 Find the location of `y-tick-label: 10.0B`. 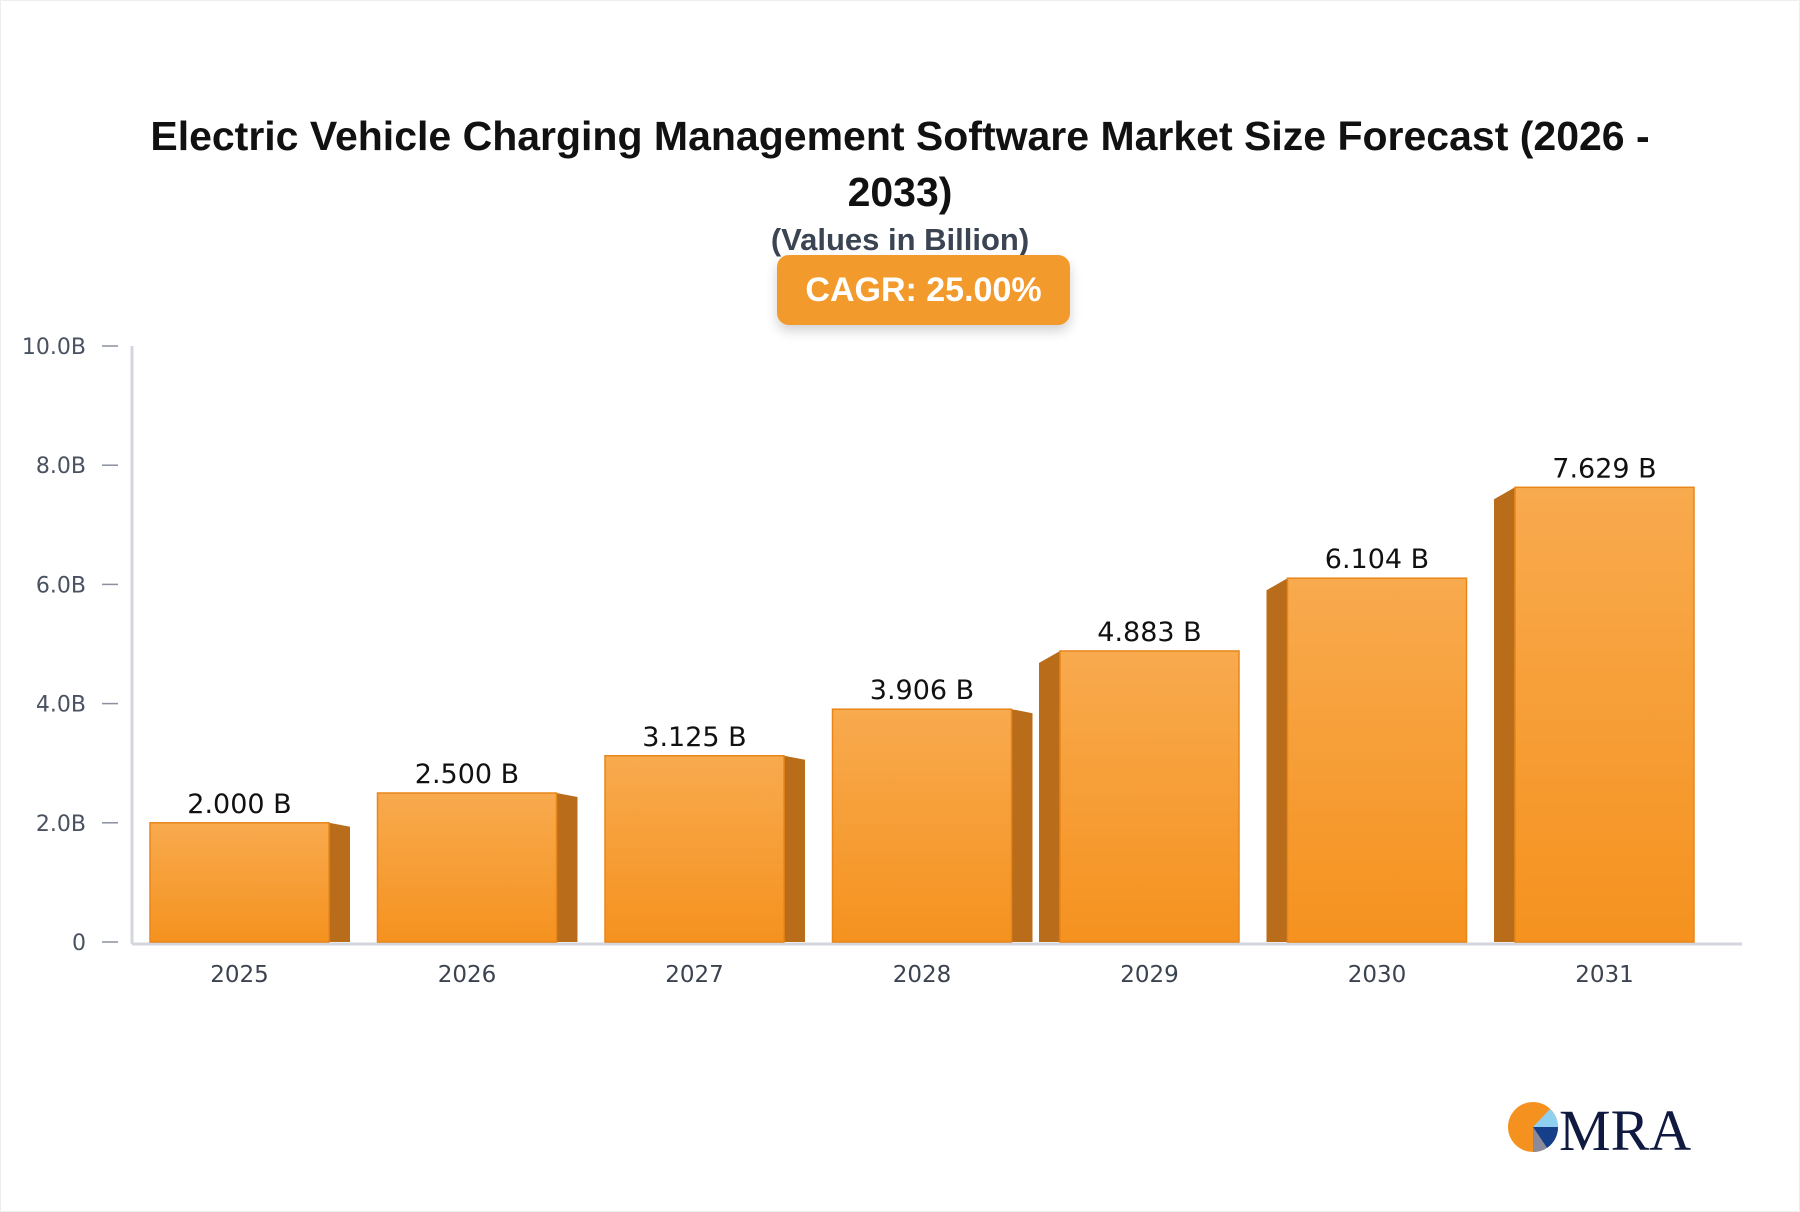

y-tick-label: 10.0B is located at coordinates (54, 347).